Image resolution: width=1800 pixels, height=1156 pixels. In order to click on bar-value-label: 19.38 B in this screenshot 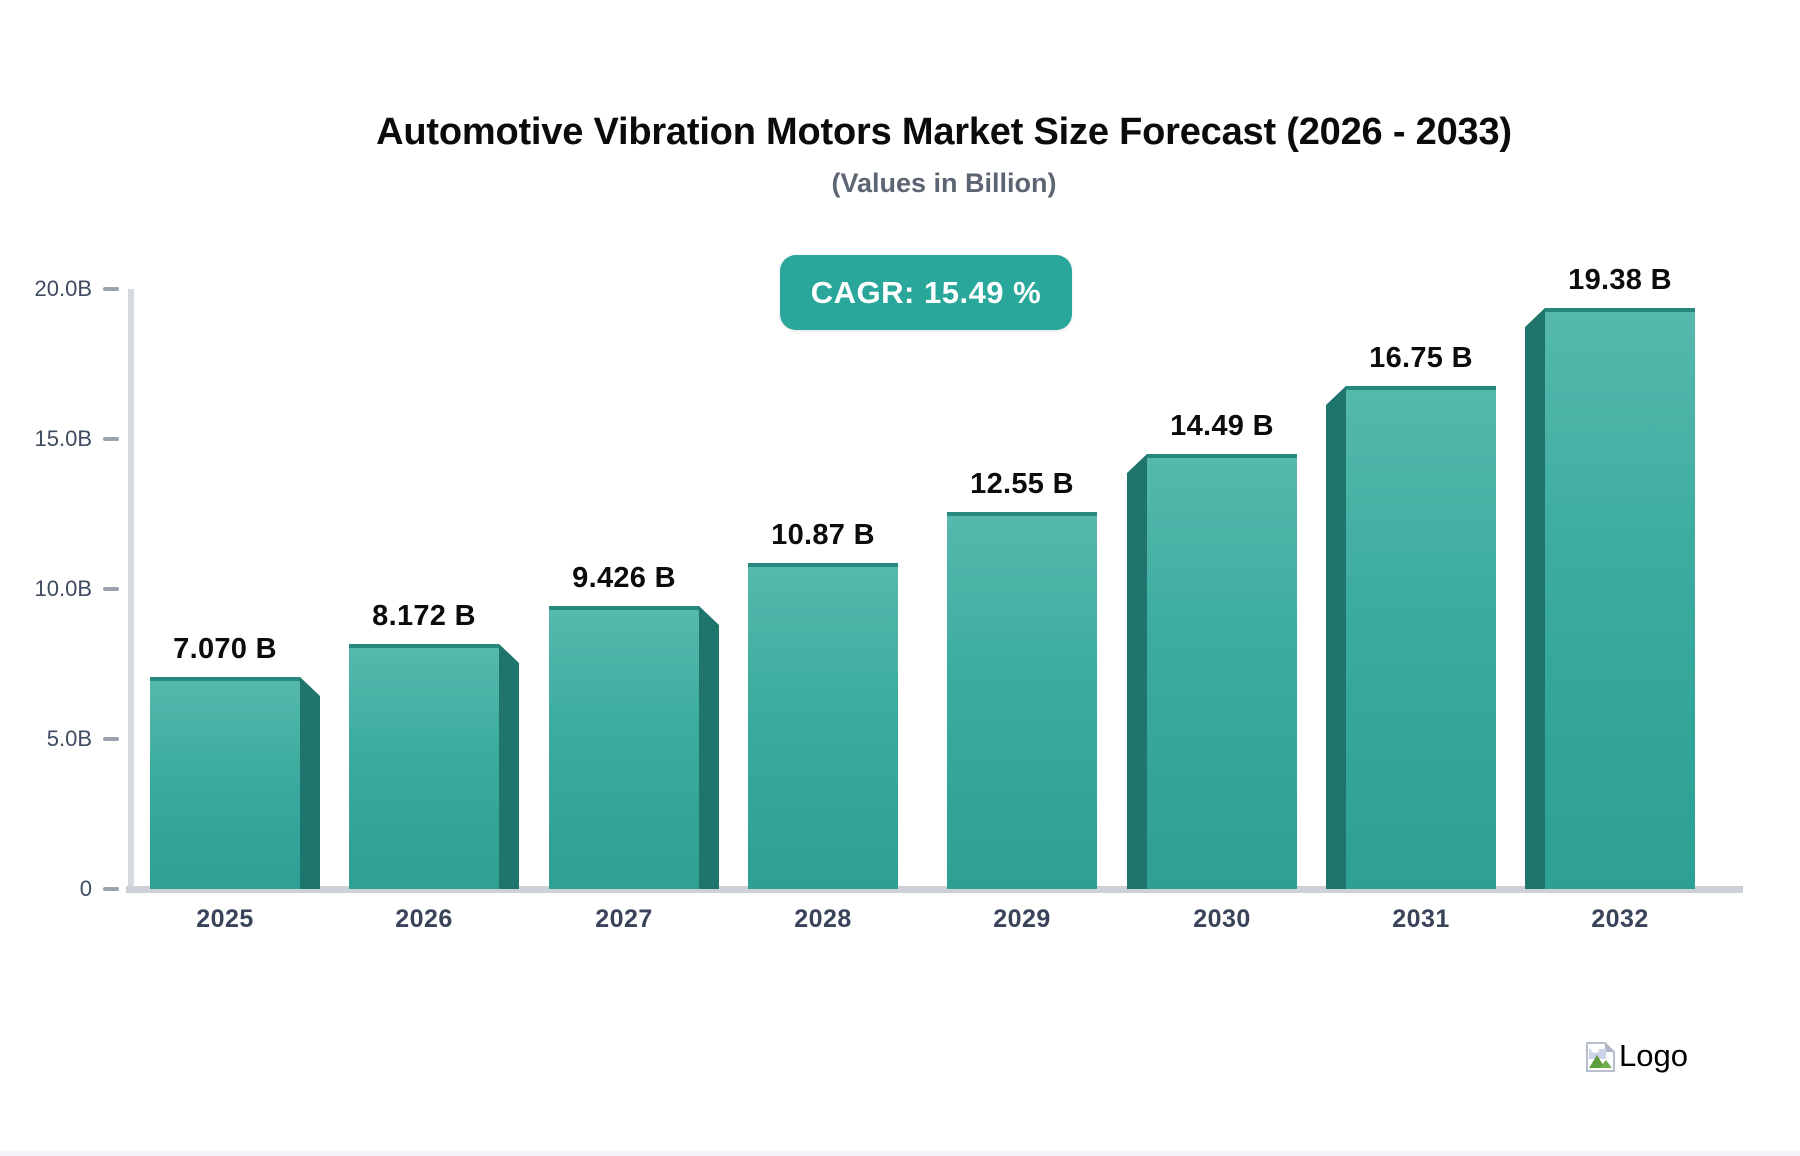, I will do `click(1620, 280)`.